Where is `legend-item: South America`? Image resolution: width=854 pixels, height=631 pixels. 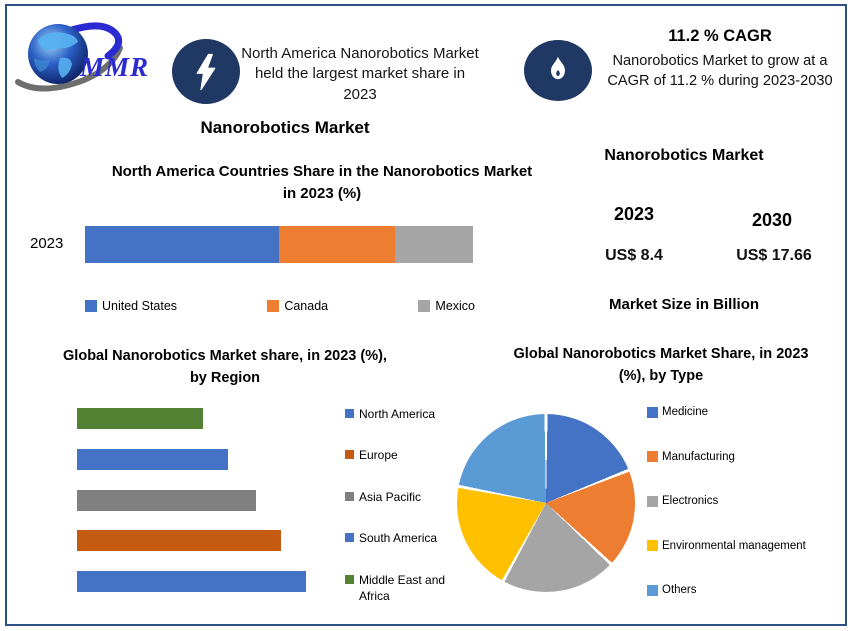
legend-item: South America is located at coordinates (401, 538).